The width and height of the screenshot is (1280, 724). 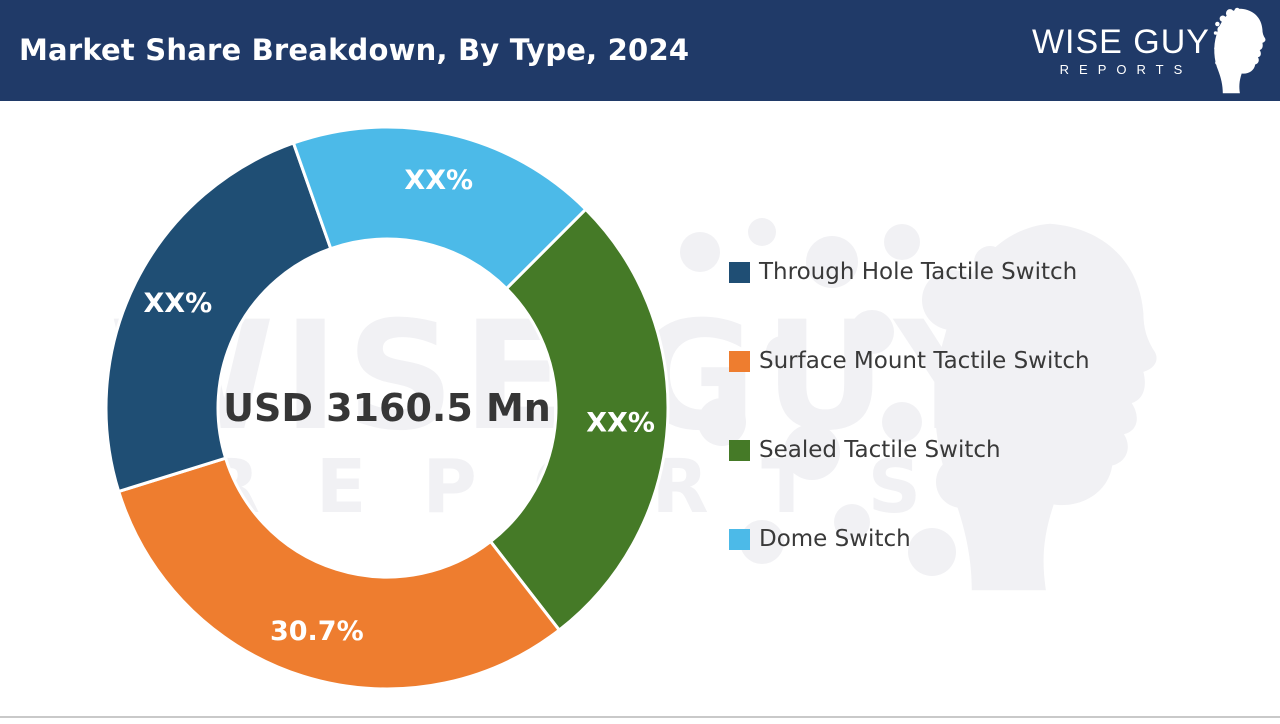 What do you see at coordinates (924, 361) in the screenshot?
I see `legend-label: Surface Mount Tactile Switch` at bounding box center [924, 361].